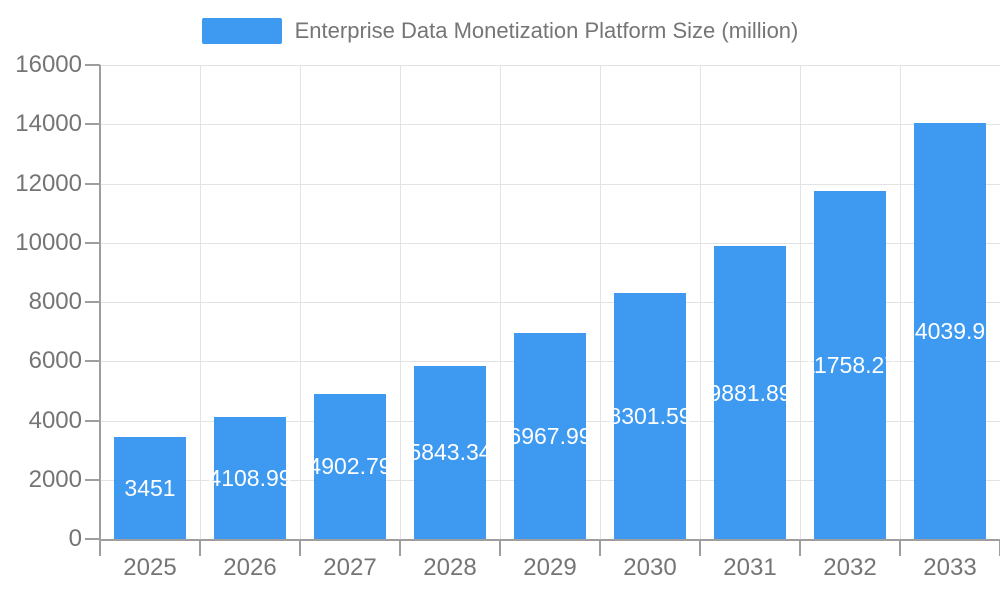  I want to click on y-tick-label: 8000, so click(55, 301).